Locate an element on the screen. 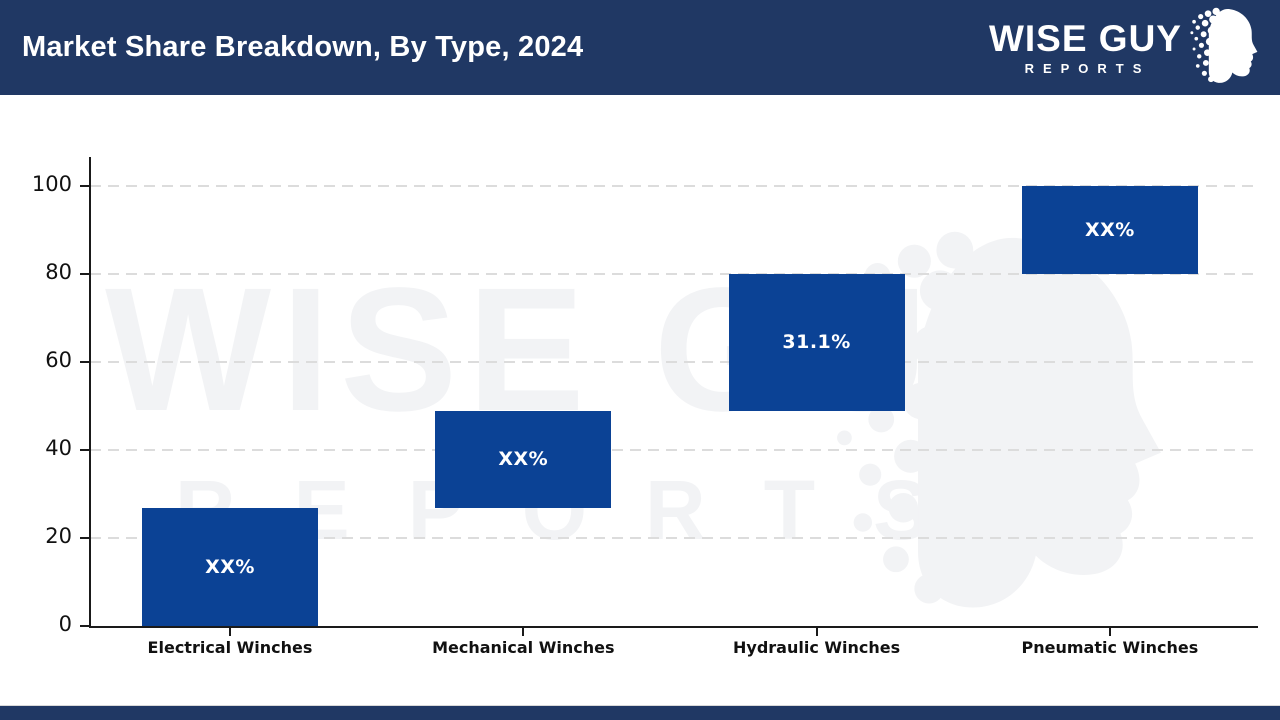 Image resolution: width=1280 pixels, height=720 pixels. y-tick-label: 0 is located at coordinates (65, 624).